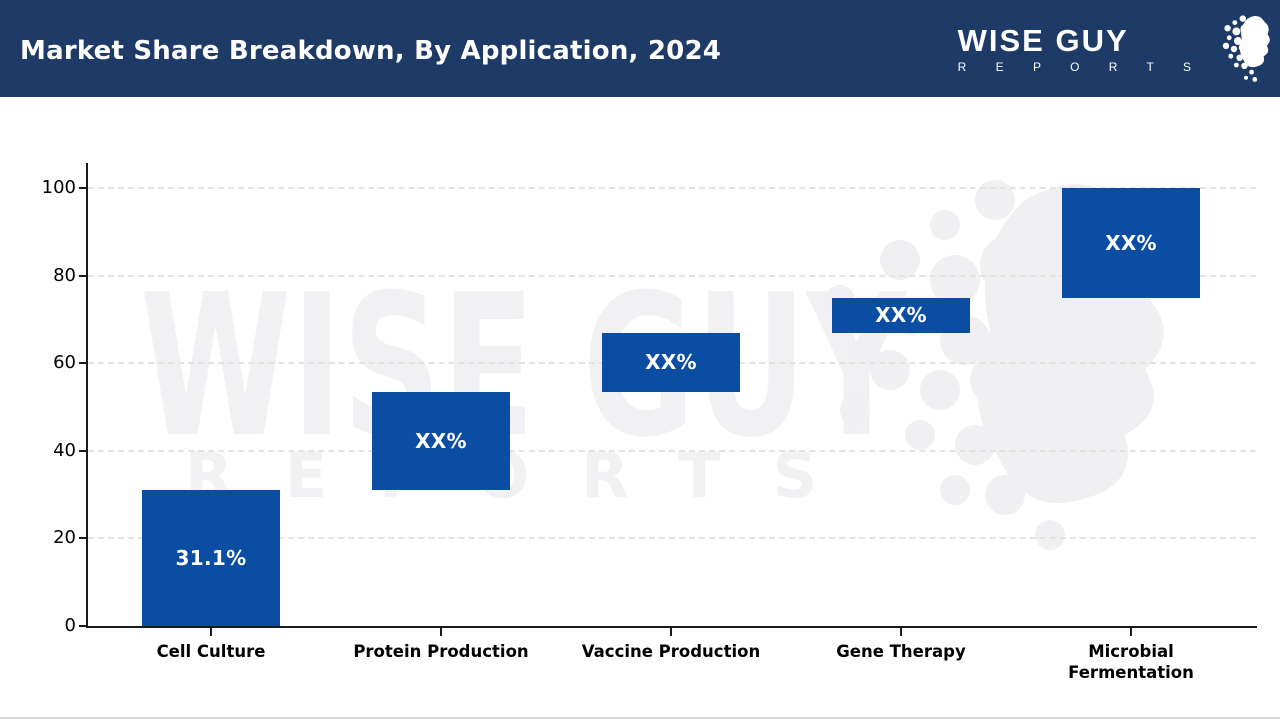 This screenshot has height=720, width=1280. Describe the element at coordinates (64, 275) in the screenshot. I see `y-axis-tick-label: 80` at that location.